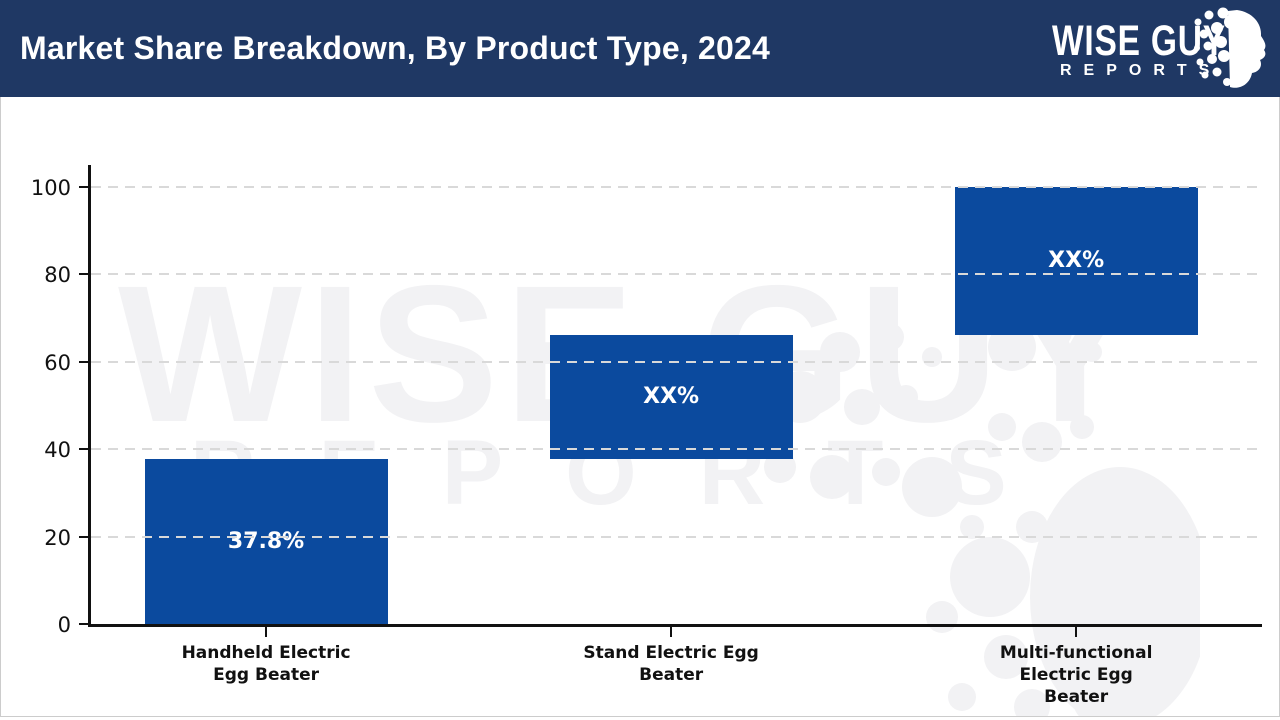  I want to click on y-tick-label: 0, so click(64, 625).